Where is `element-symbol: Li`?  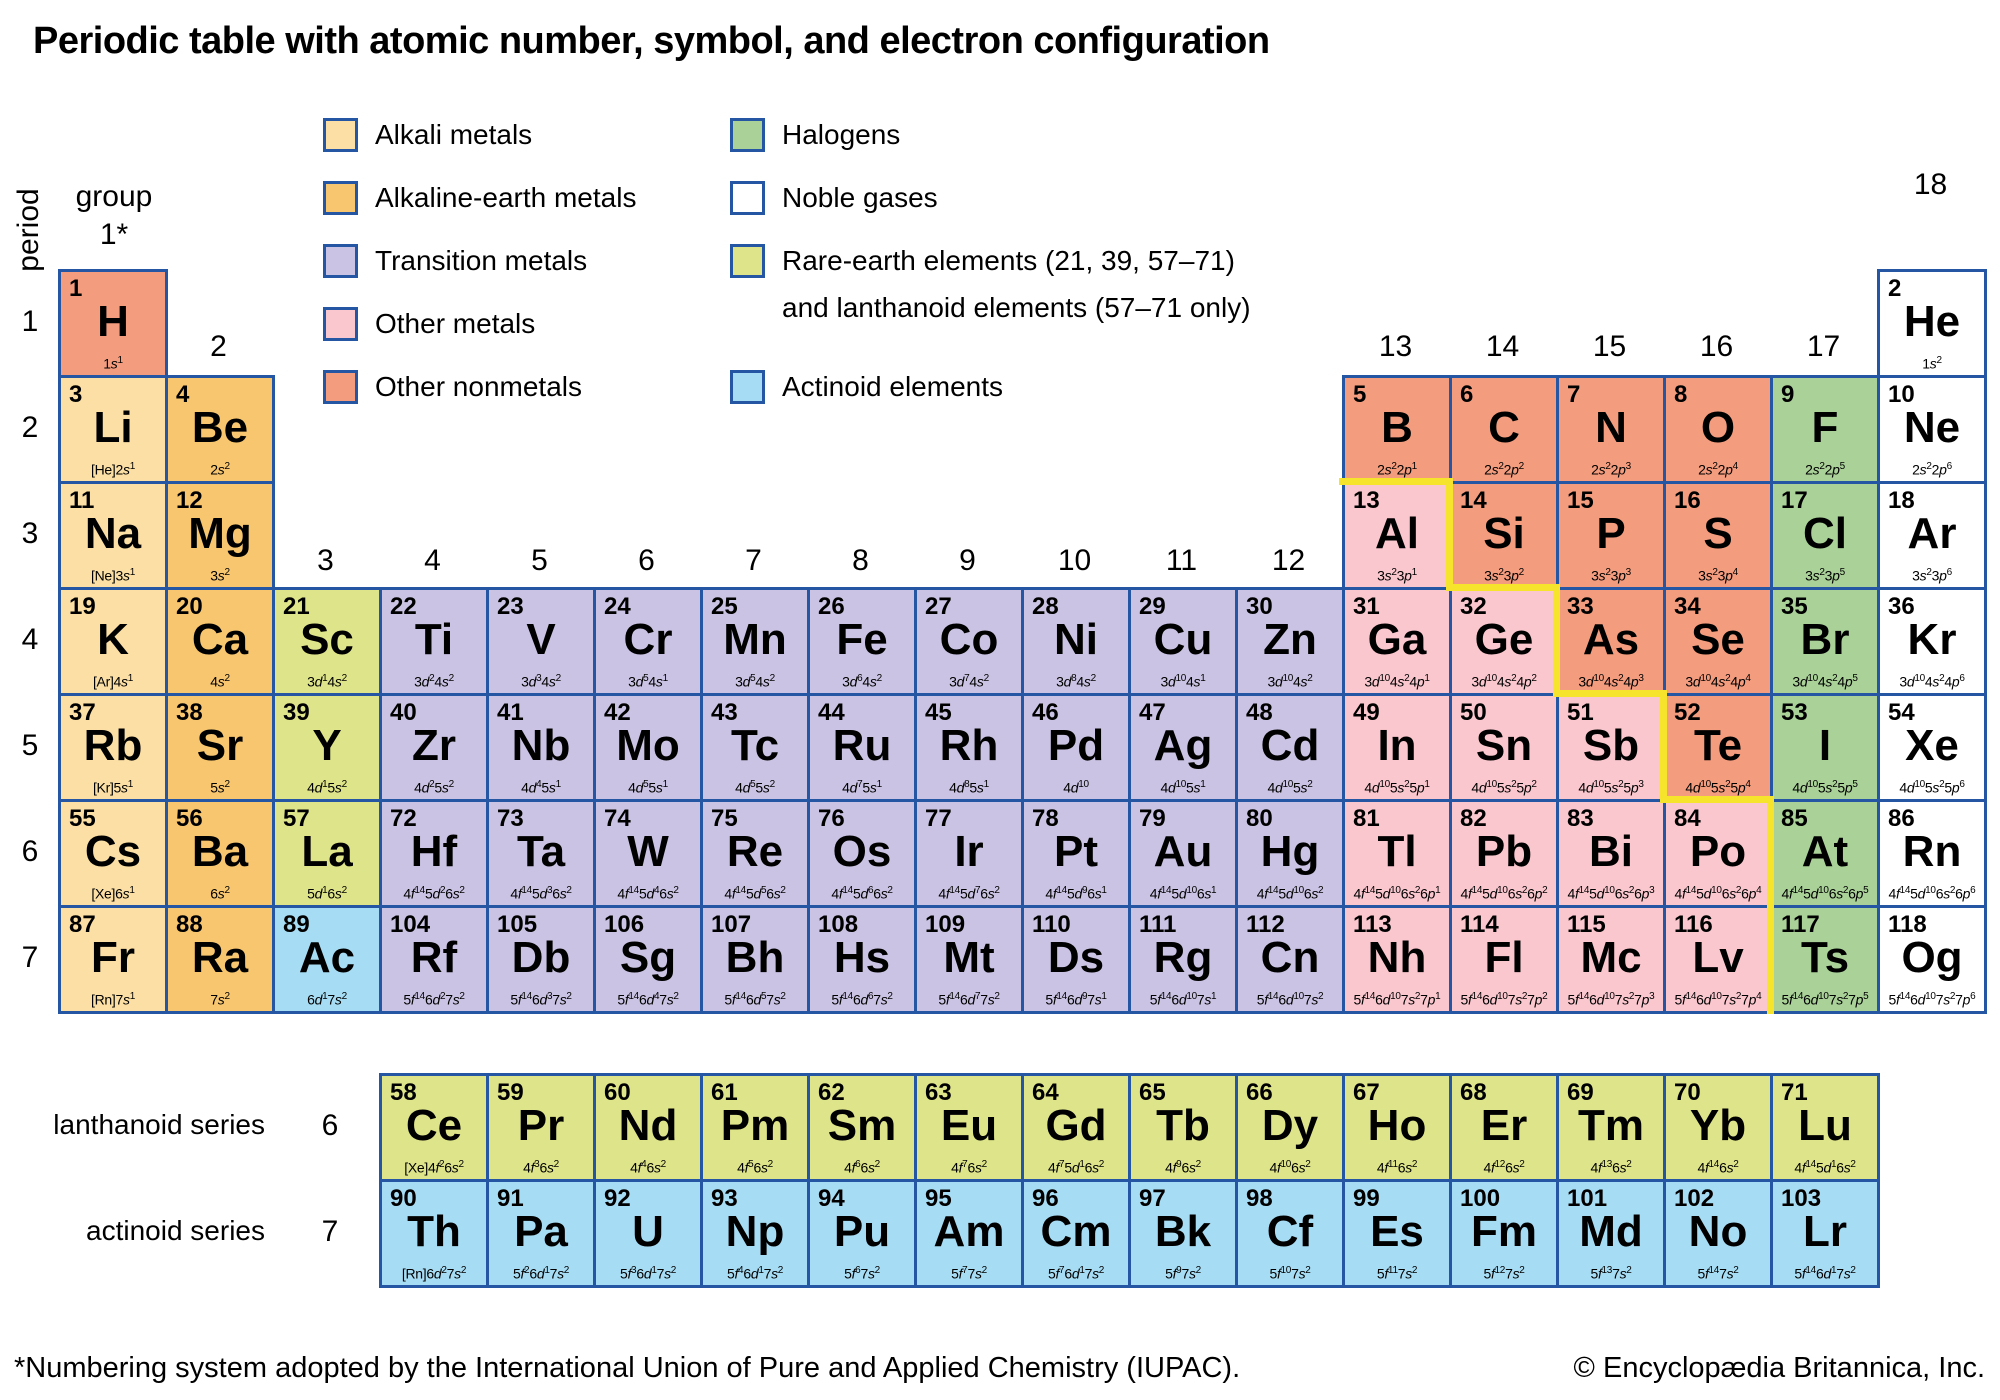
element-symbol: Li is located at coordinates (113, 427).